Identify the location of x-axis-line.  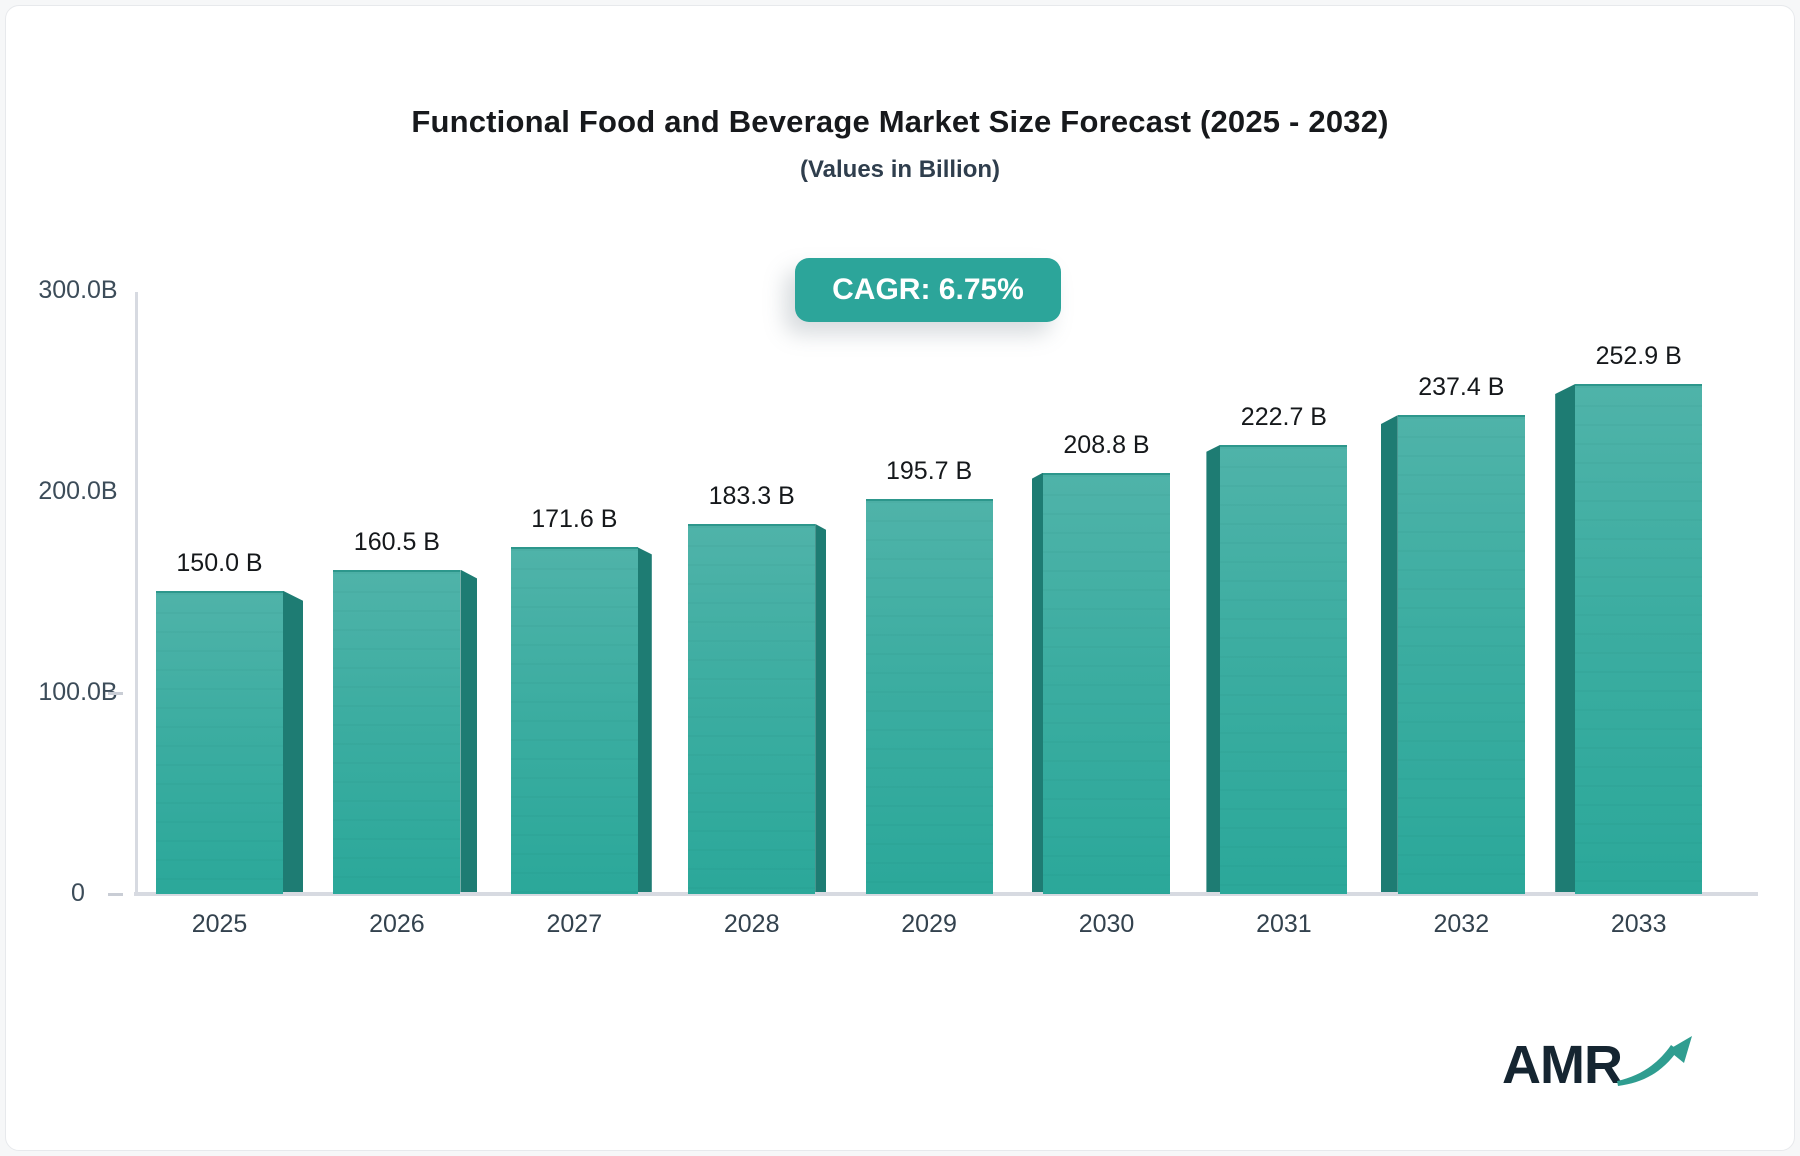
(946, 894).